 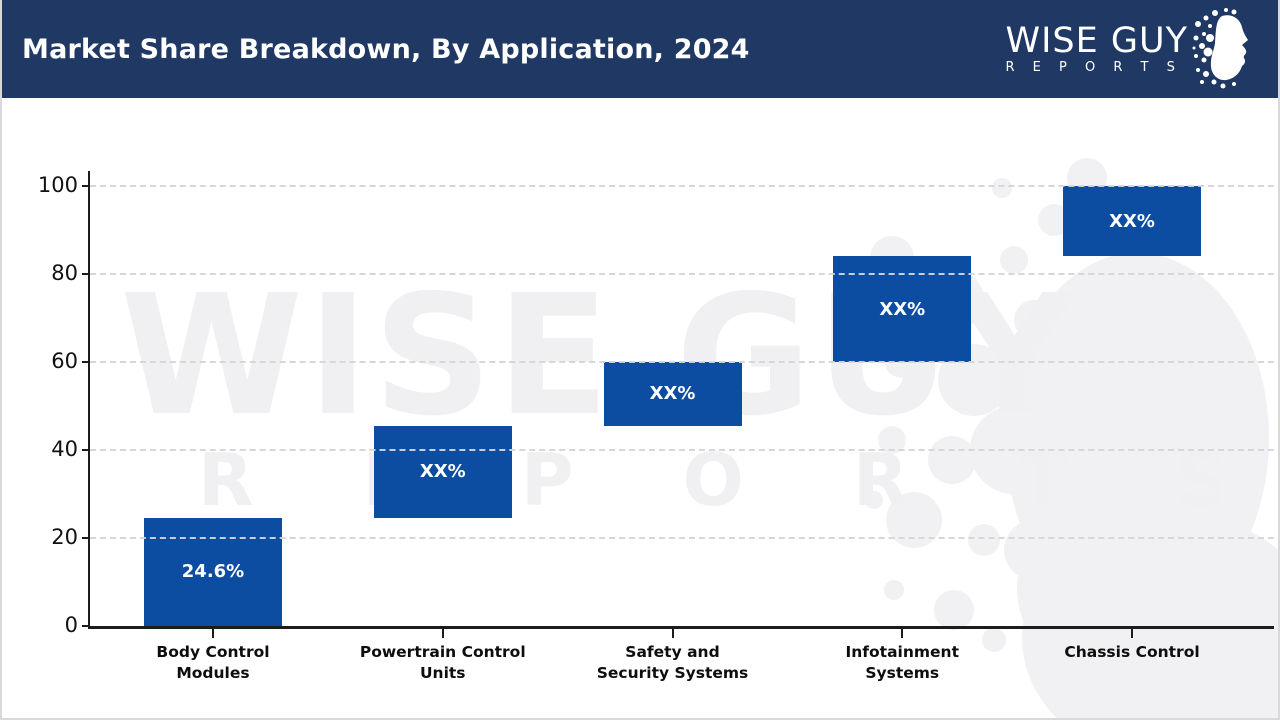 I want to click on y-tick-label: 60, so click(x=64, y=361).